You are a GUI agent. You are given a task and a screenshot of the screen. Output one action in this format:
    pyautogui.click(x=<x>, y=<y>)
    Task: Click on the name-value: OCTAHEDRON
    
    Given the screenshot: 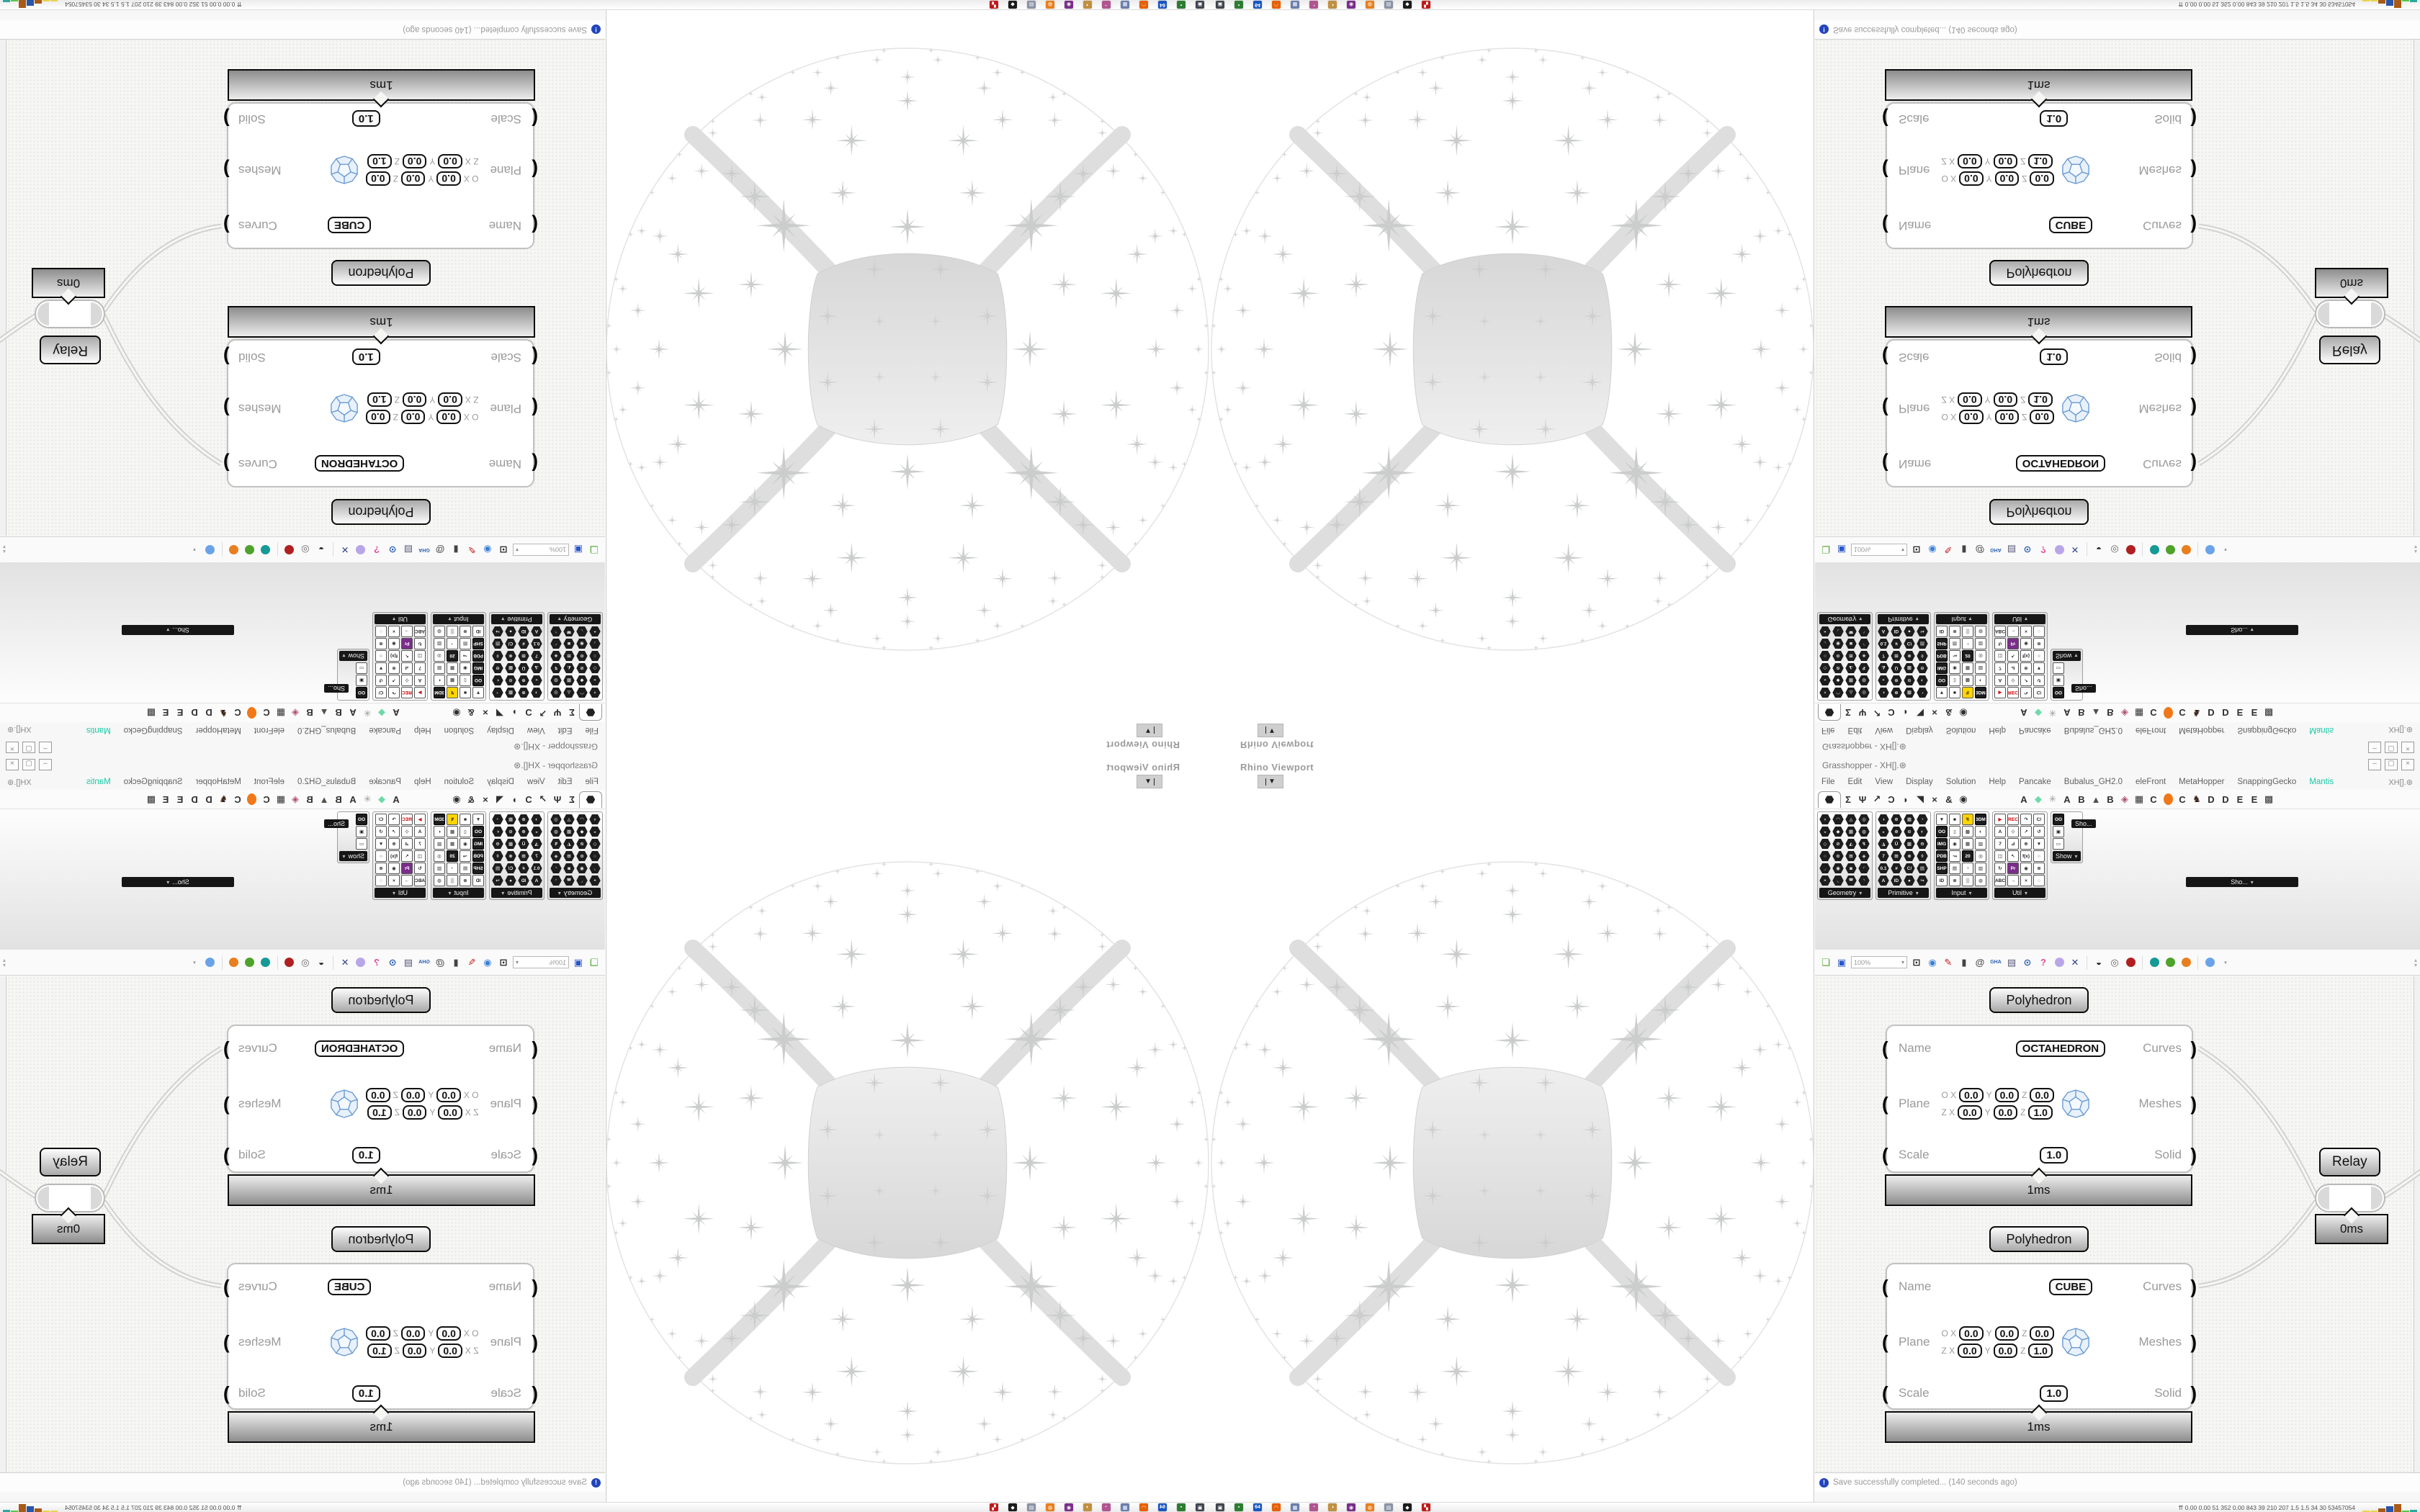 What is the action you would take?
    pyautogui.click(x=359, y=463)
    